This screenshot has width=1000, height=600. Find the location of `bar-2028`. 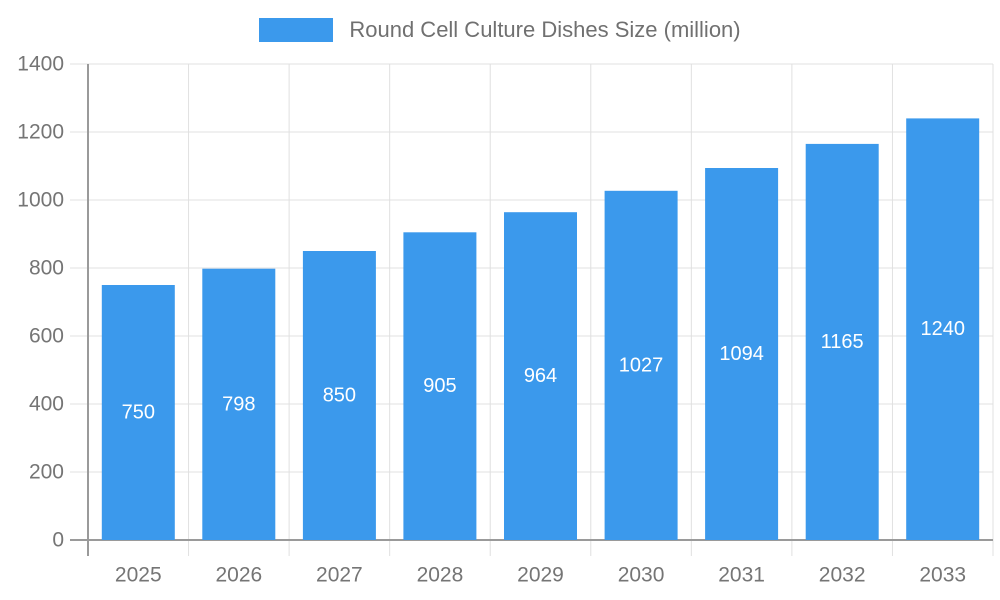

bar-2028 is located at coordinates (440, 386).